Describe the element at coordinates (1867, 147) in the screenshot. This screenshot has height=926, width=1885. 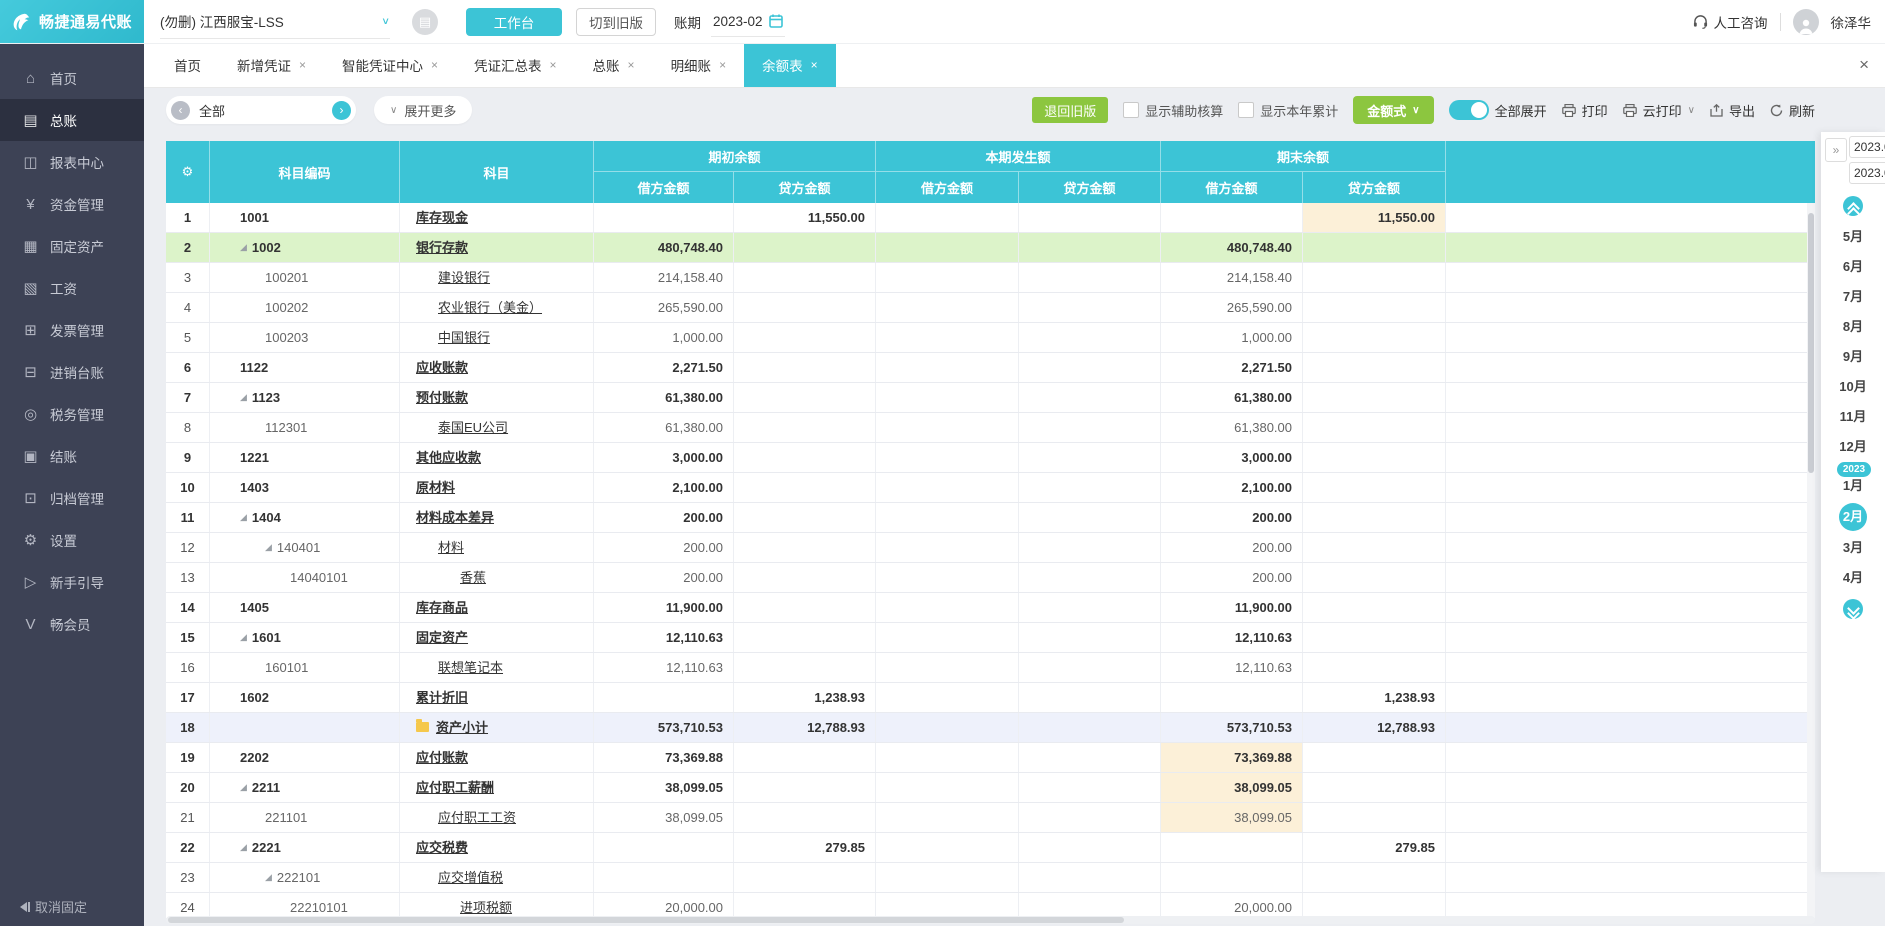
I see `range-from-input: 2023.0` at that location.